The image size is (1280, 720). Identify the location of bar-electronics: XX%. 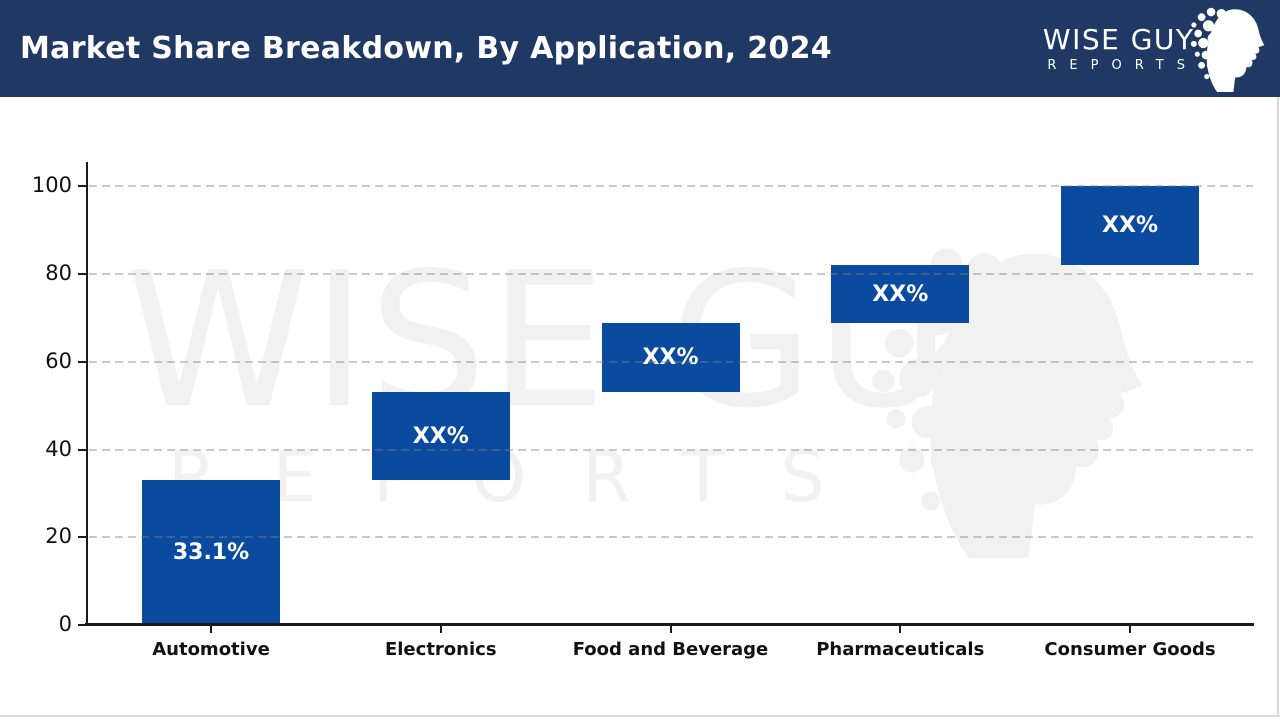
(440, 436).